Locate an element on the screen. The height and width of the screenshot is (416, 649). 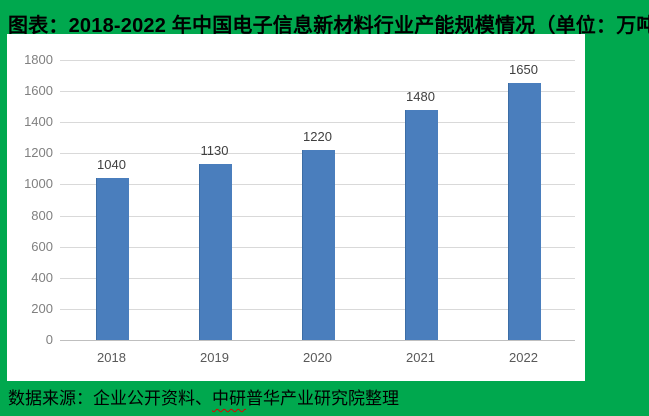
bar-2020 is located at coordinates (318, 245).